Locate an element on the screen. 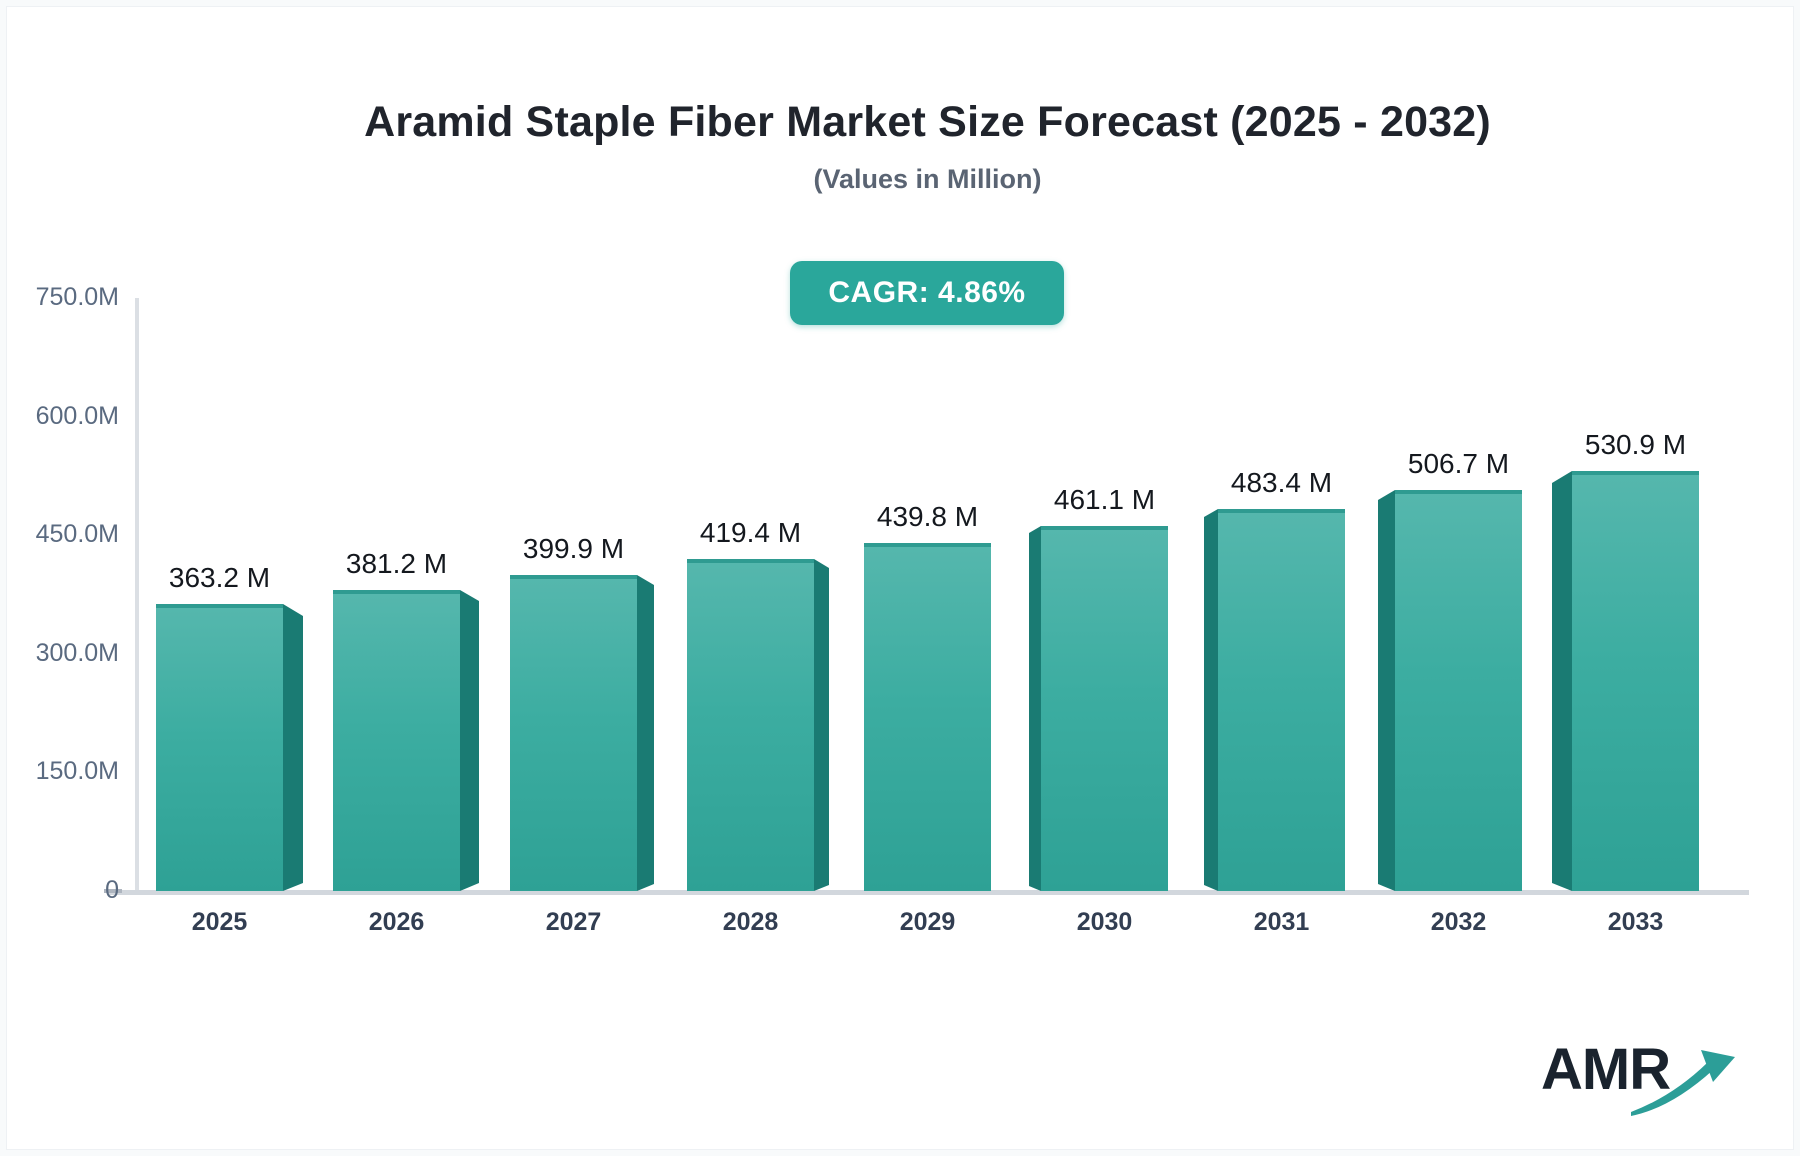 The image size is (1800, 1156). x-tick-label-2032: 2032 is located at coordinates (1458, 922).